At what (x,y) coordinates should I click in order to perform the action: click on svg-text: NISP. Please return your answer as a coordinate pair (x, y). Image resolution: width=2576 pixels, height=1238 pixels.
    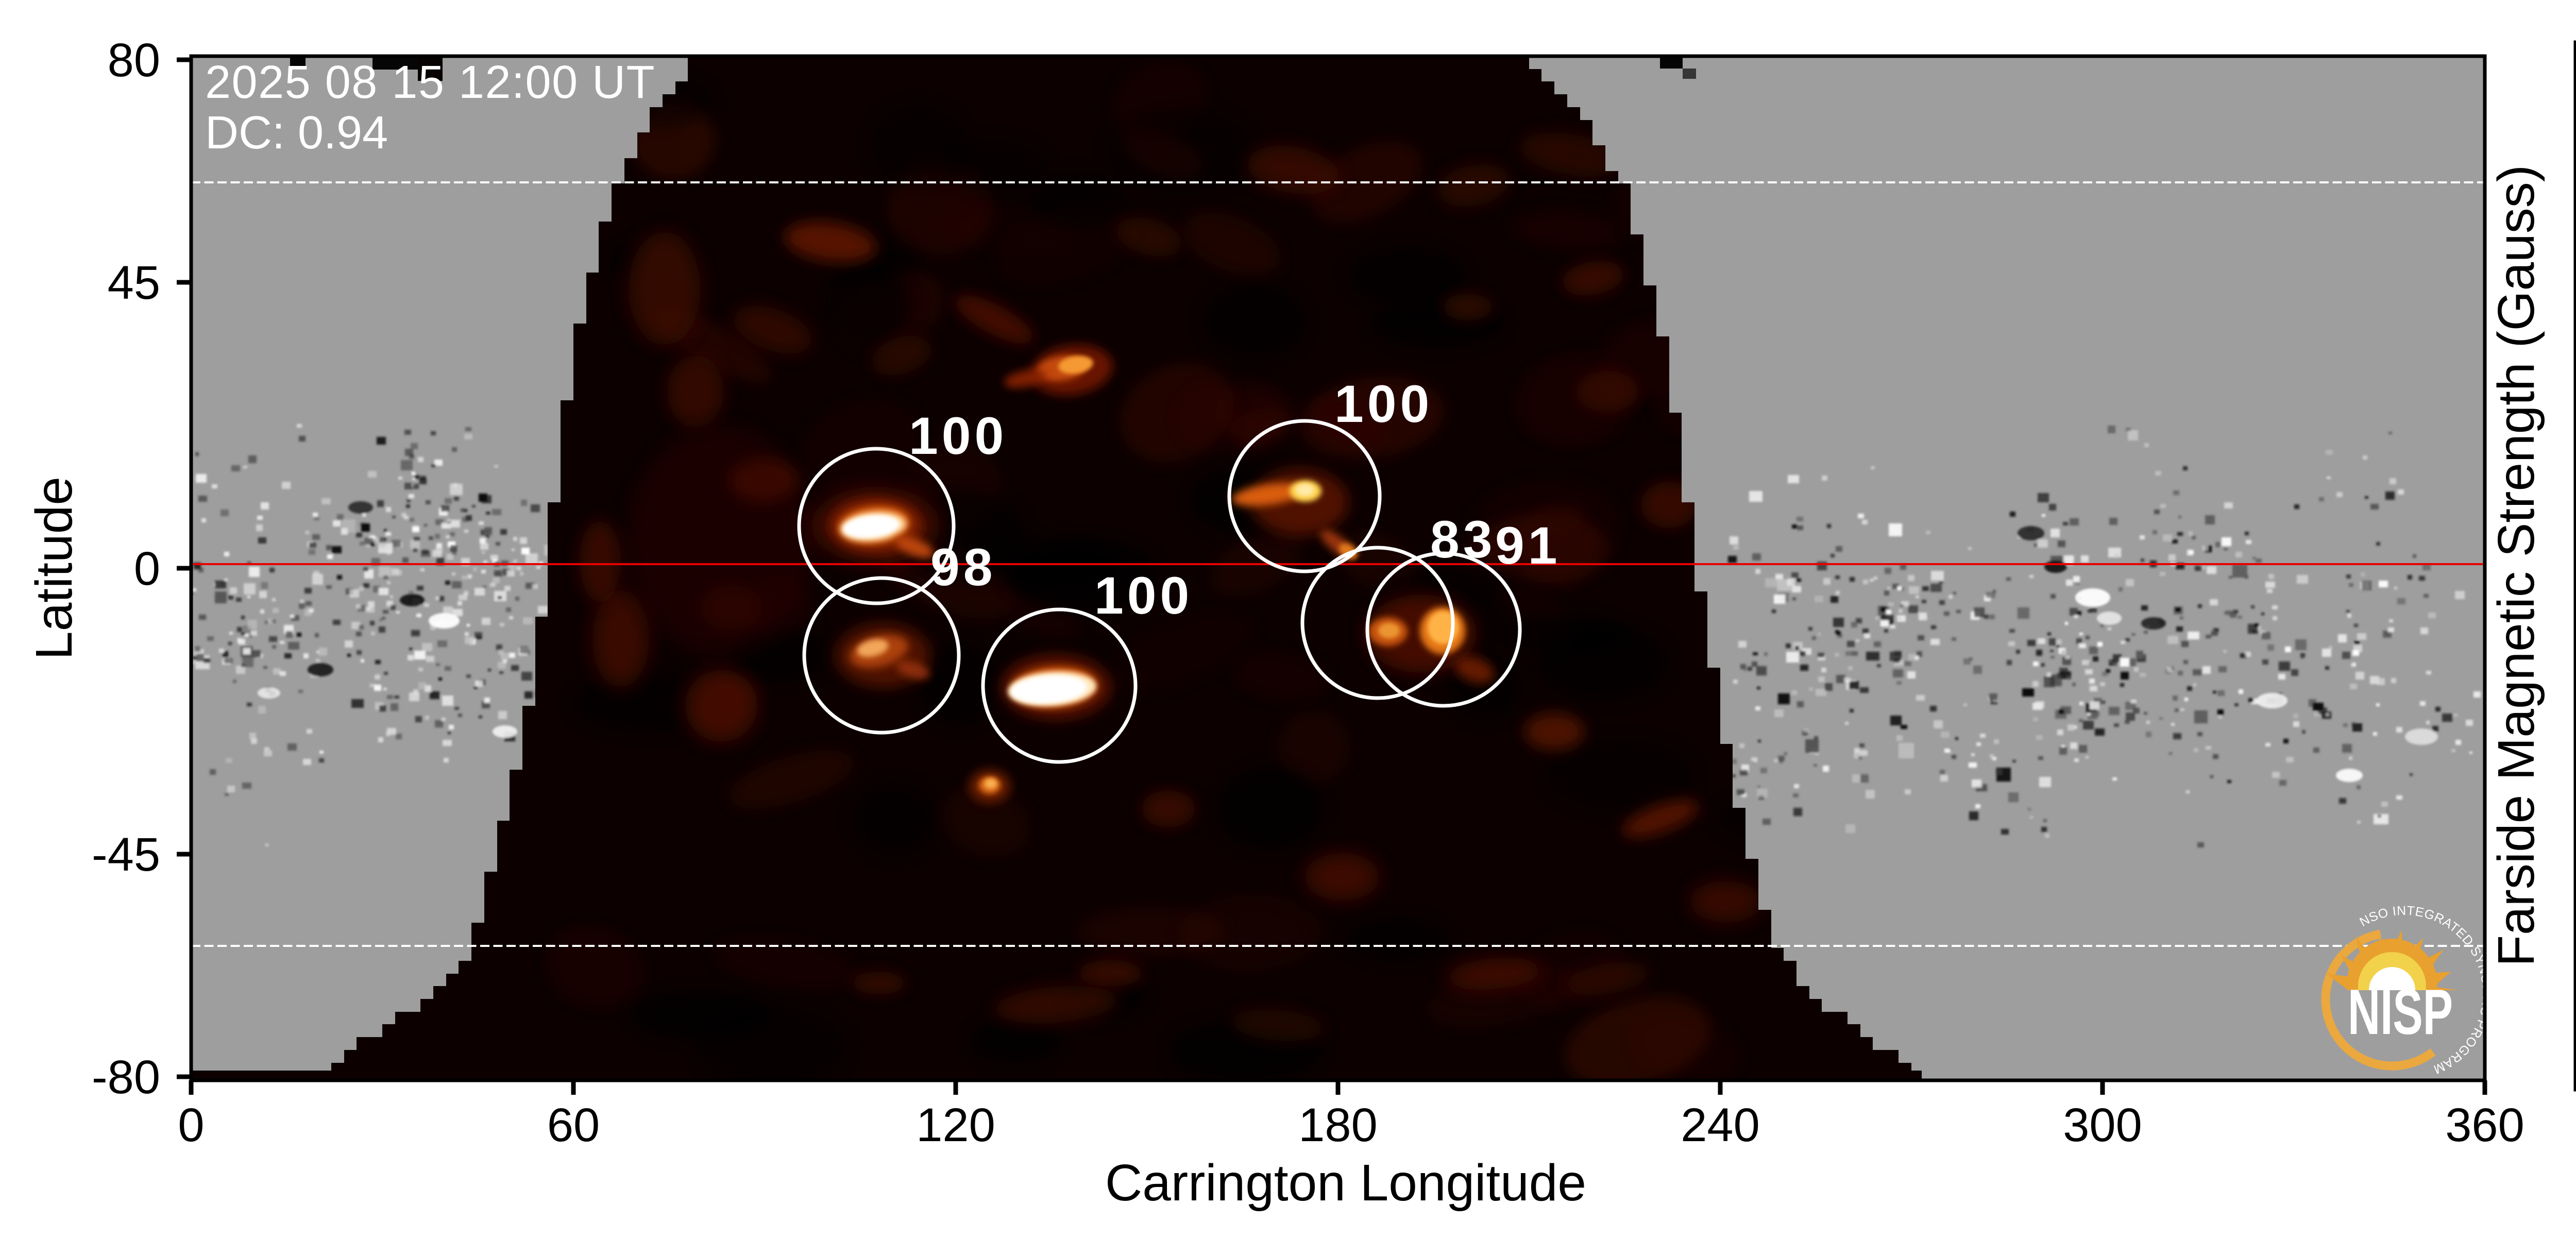
    Looking at the image, I should click on (2400, 1012).